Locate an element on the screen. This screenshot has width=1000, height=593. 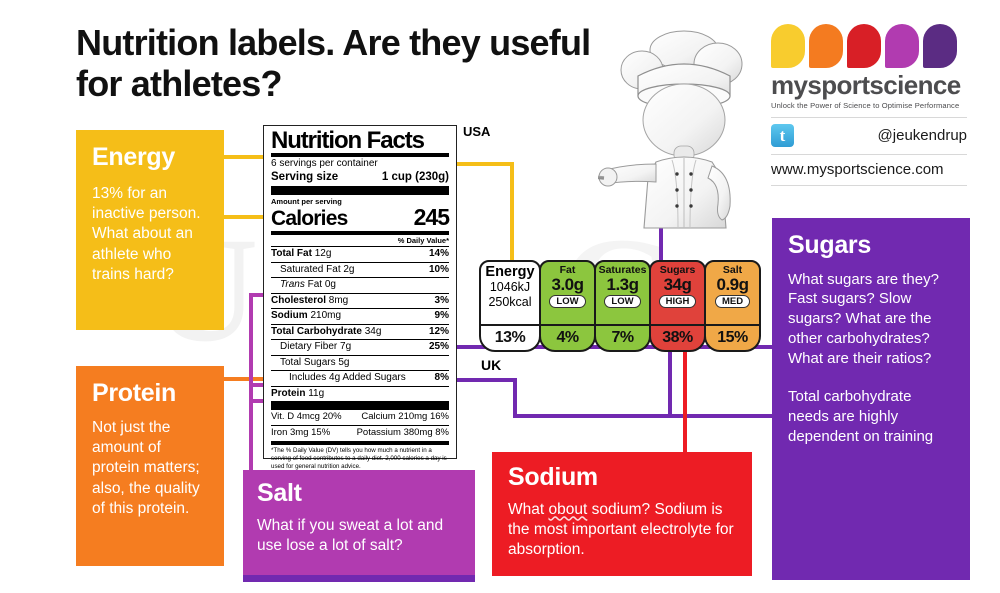
nutrient-row: Total Fat 12g 14% is located at coordinates (360, 254).